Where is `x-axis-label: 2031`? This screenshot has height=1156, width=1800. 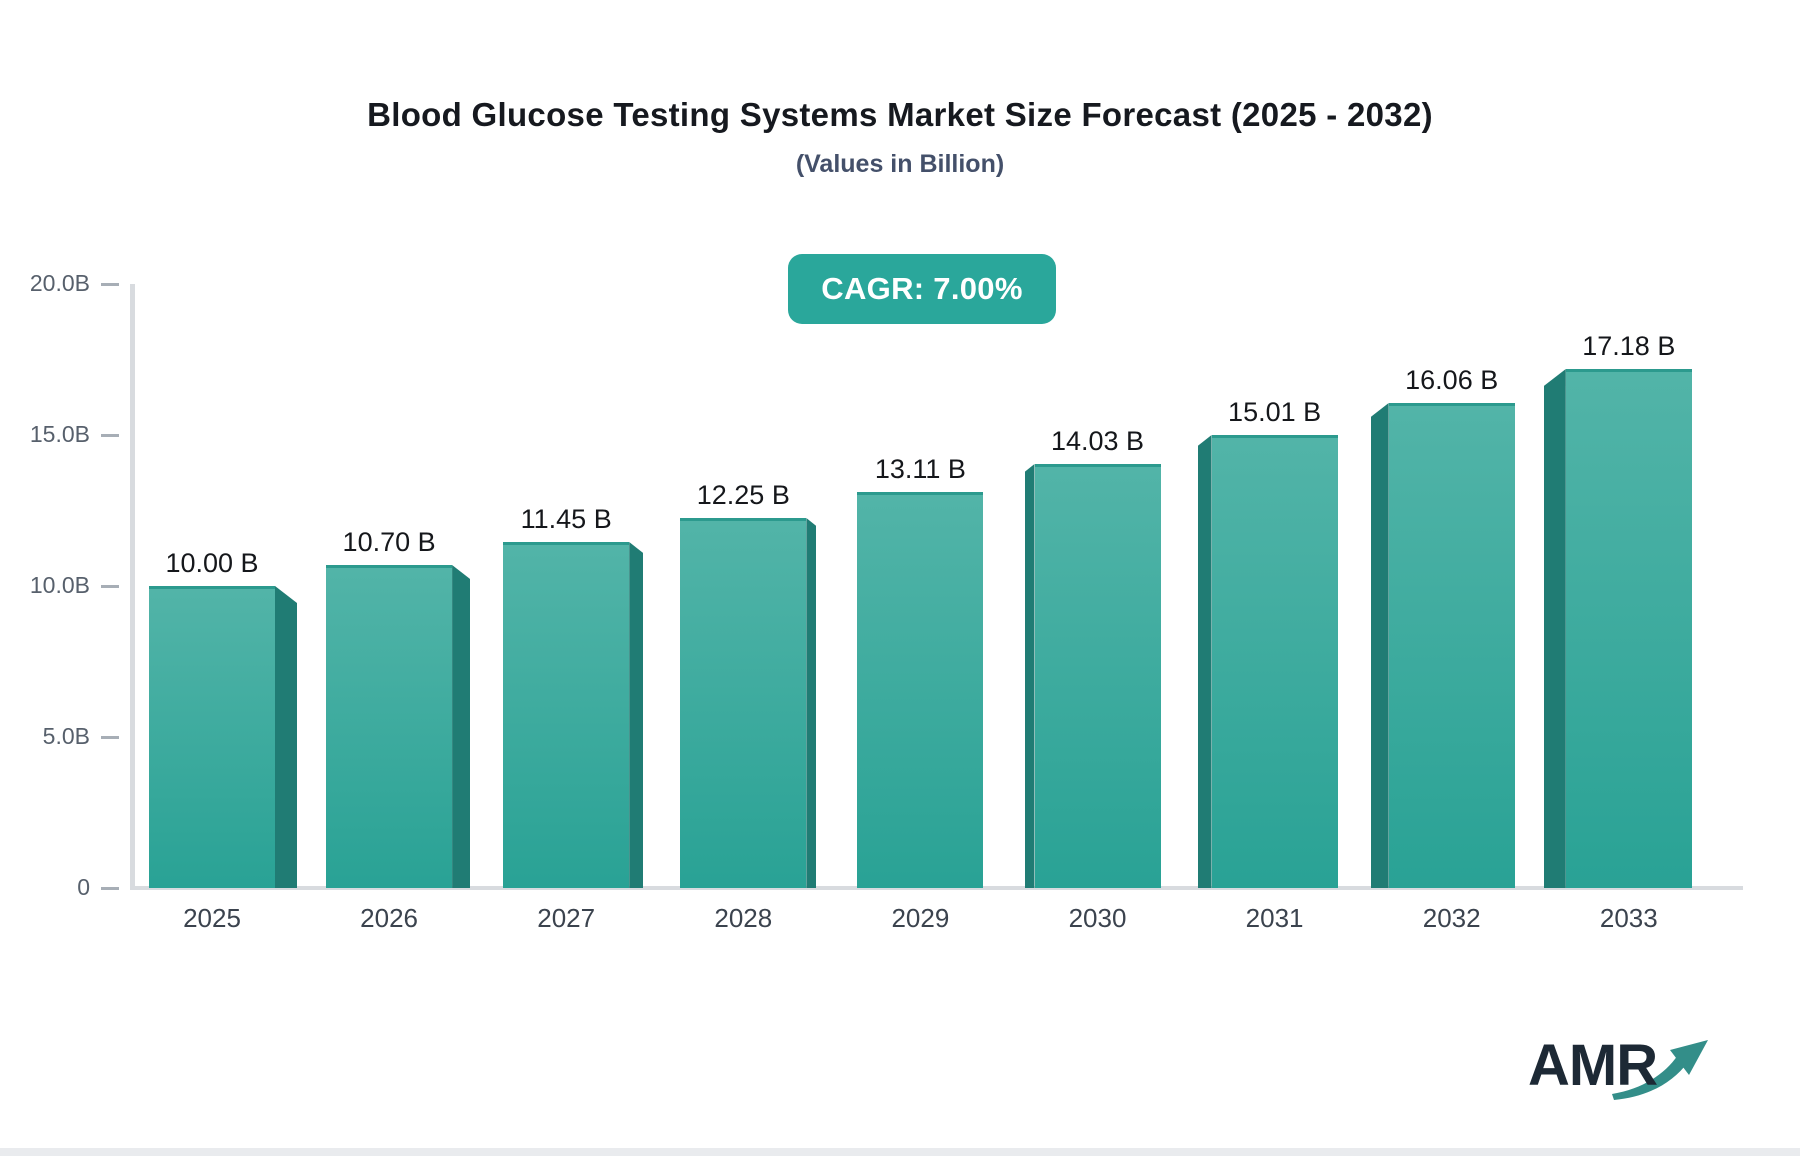 x-axis-label: 2031 is located at coordinates (1274, 918).